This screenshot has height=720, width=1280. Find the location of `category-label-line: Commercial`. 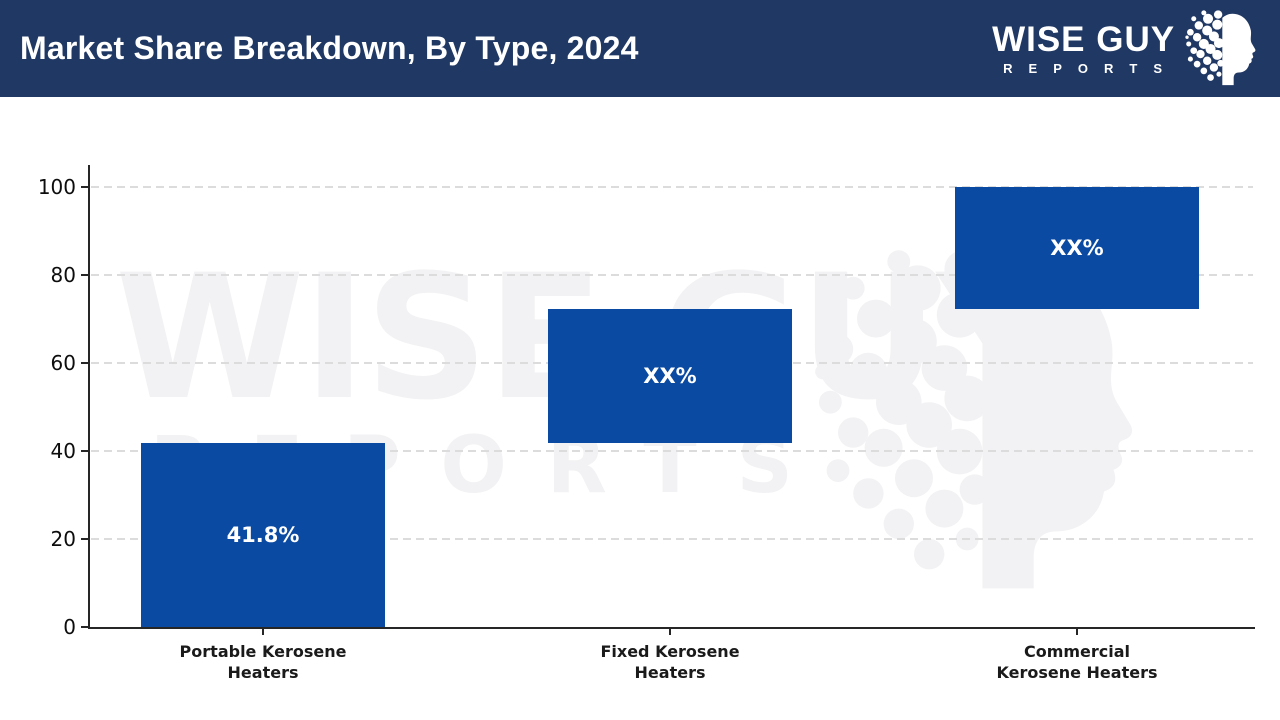

category-label-line: Commercial is located at coordinates (1077, 651).